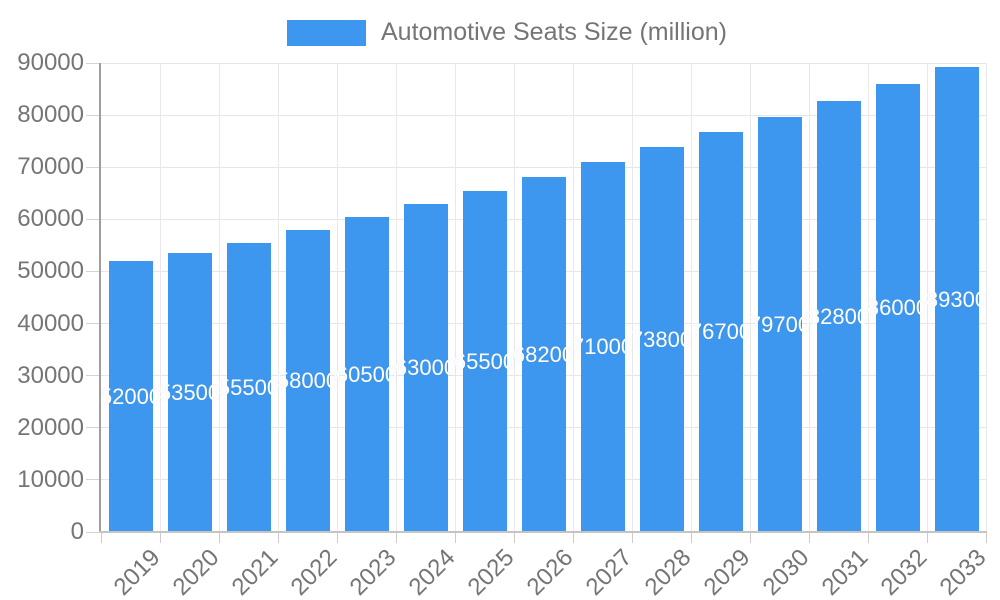 This screenshot has height=600, width=1000. Describe the element at coordinates (491, 572) in the screenshot. I see `x-tick-label: 2025` at that location.